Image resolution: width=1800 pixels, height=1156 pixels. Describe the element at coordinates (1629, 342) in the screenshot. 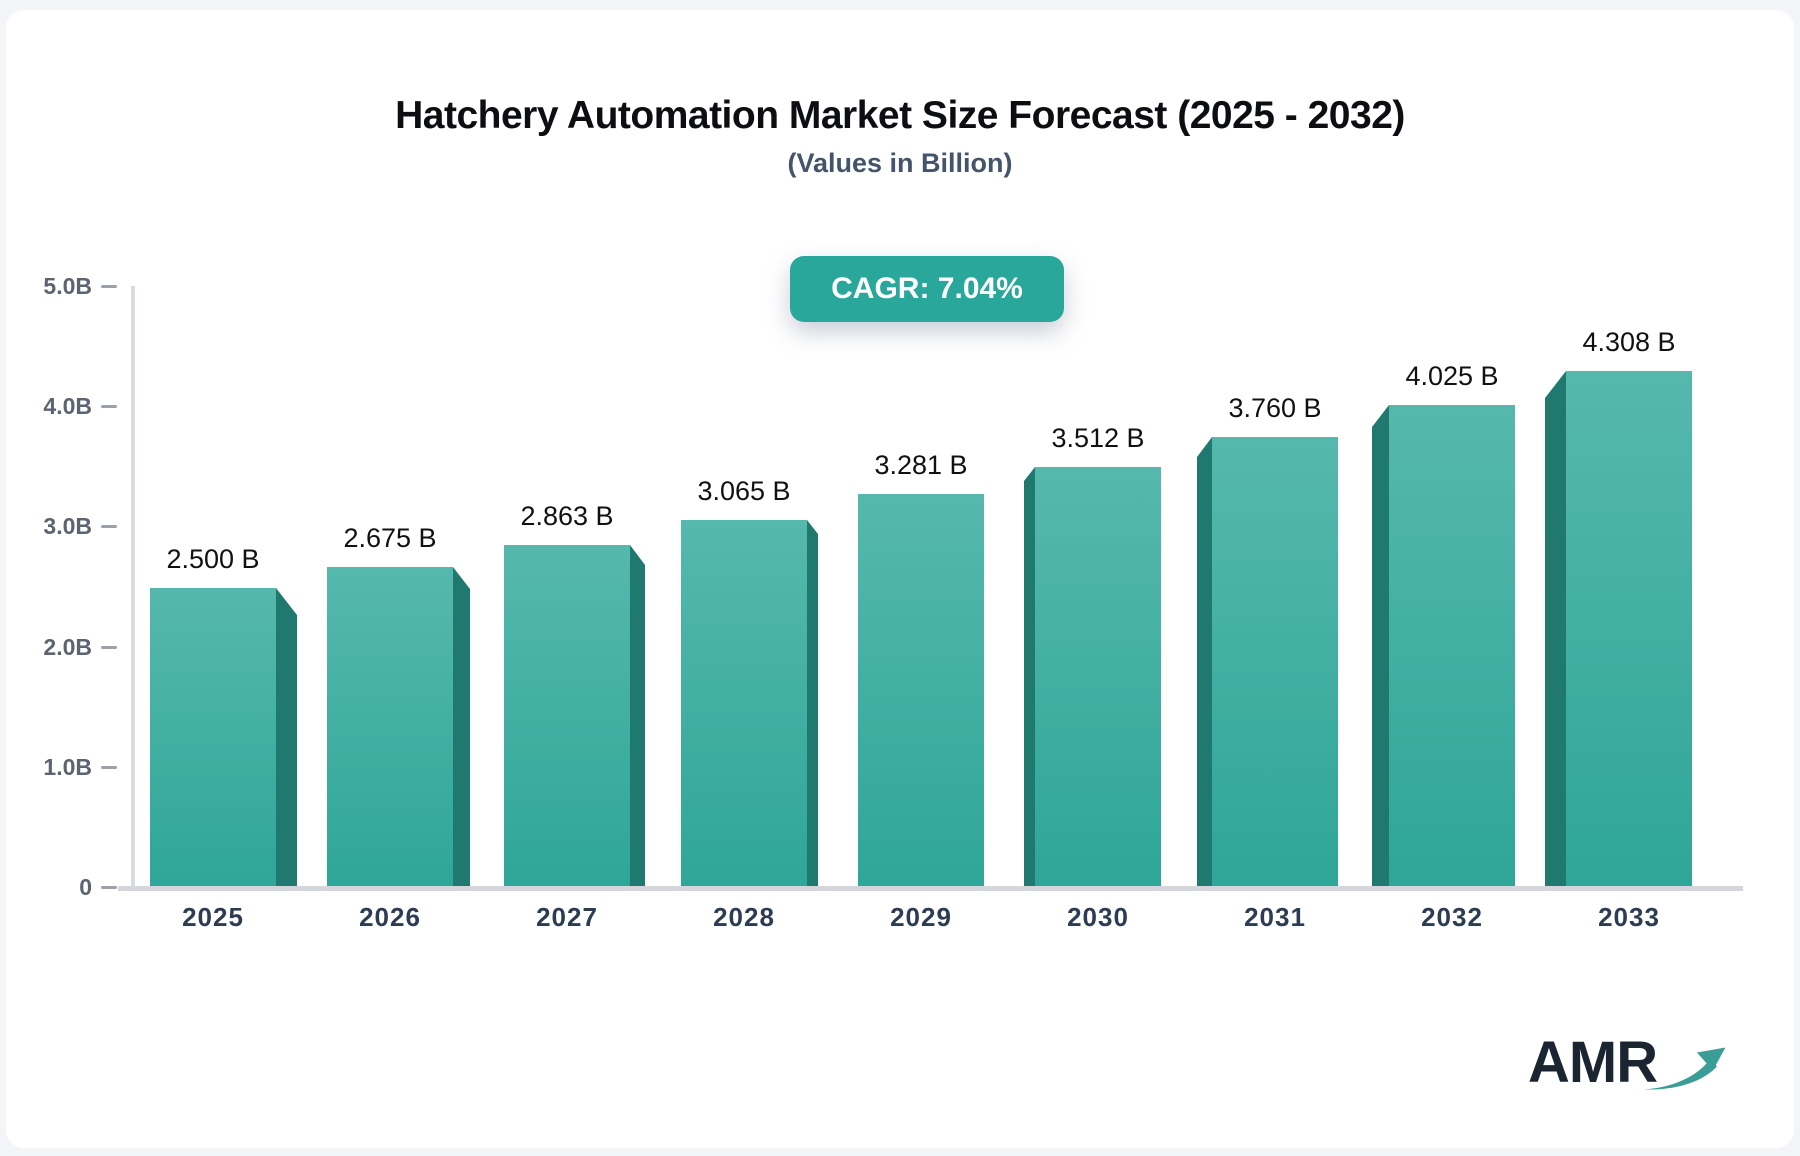

I see `bar-value-label: 4.308 B` at that location.